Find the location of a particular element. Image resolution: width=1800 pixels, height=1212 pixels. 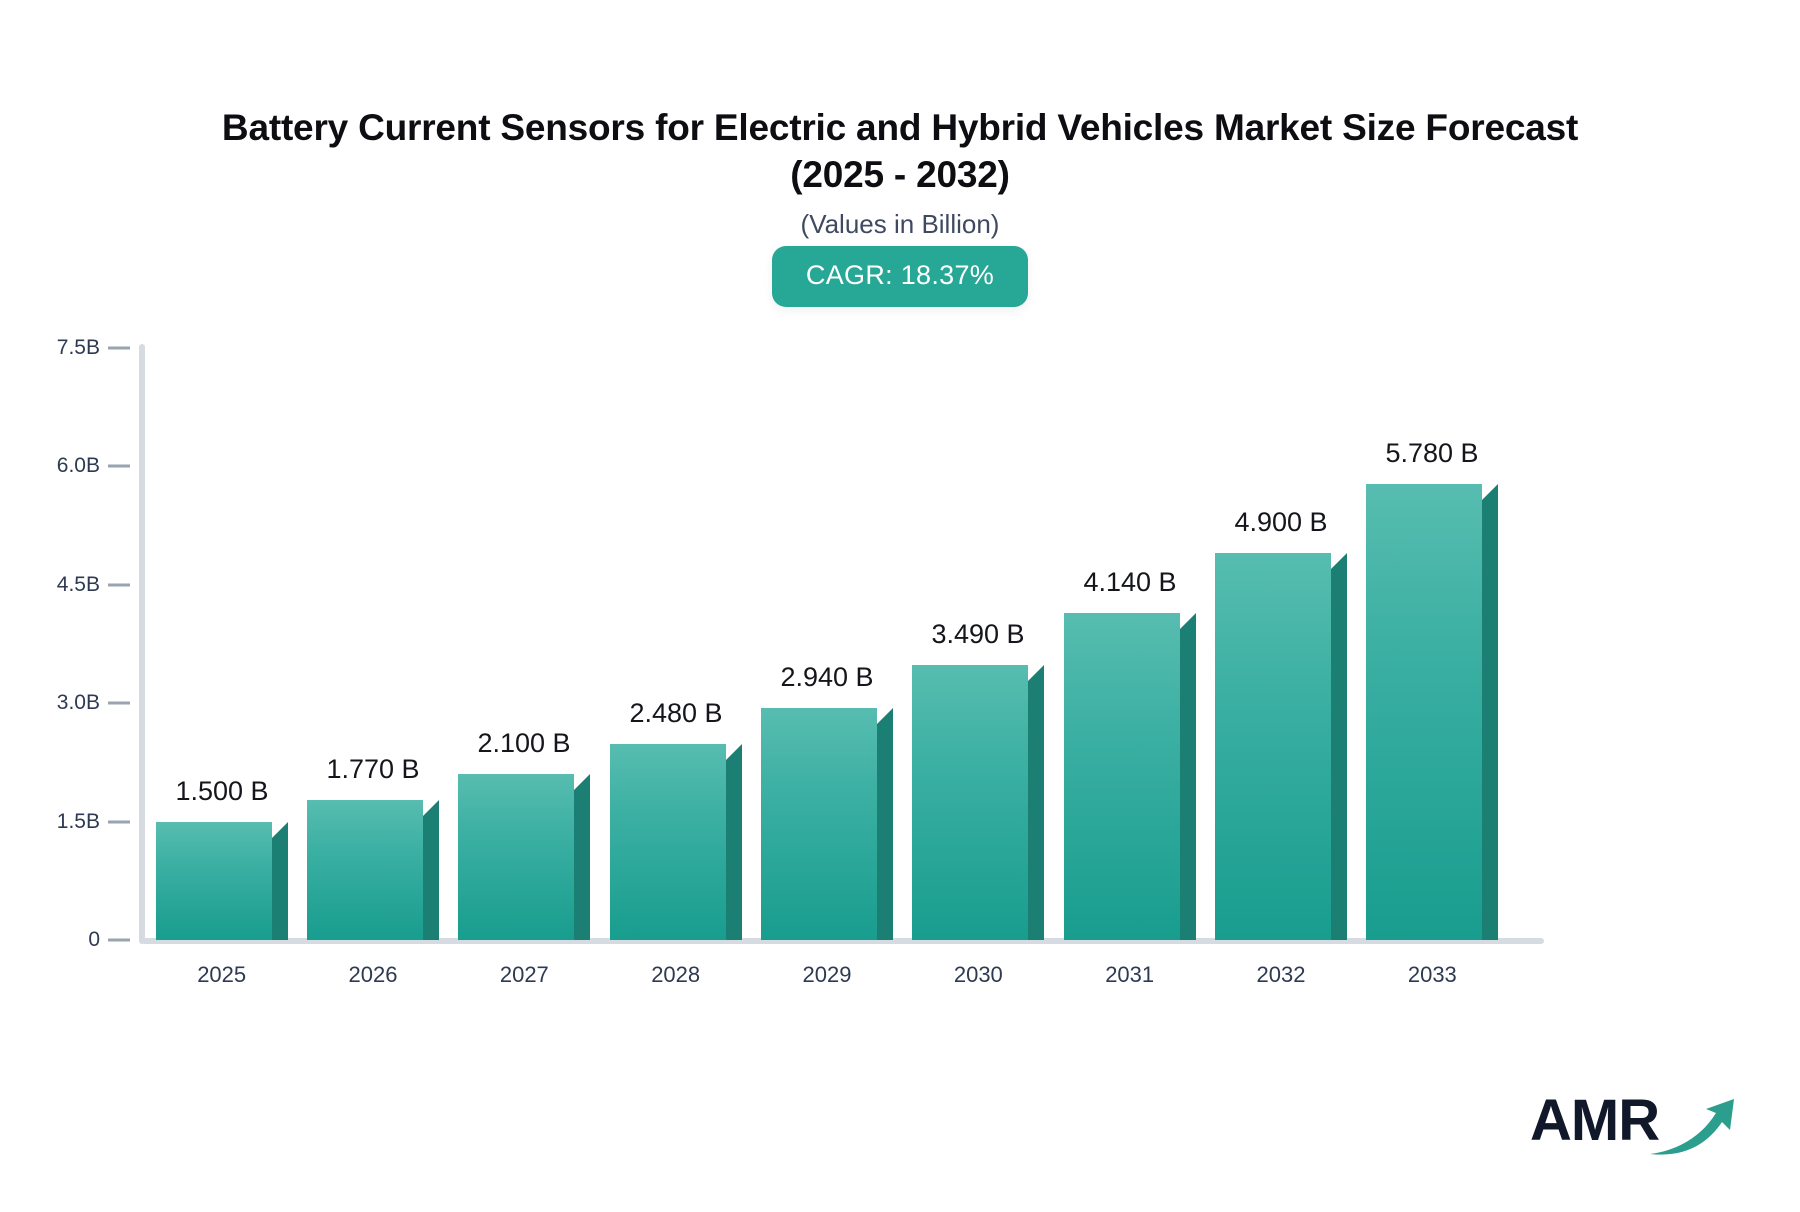

y-axis-tick-label: 6.0B is located at coordinates (78, 466).